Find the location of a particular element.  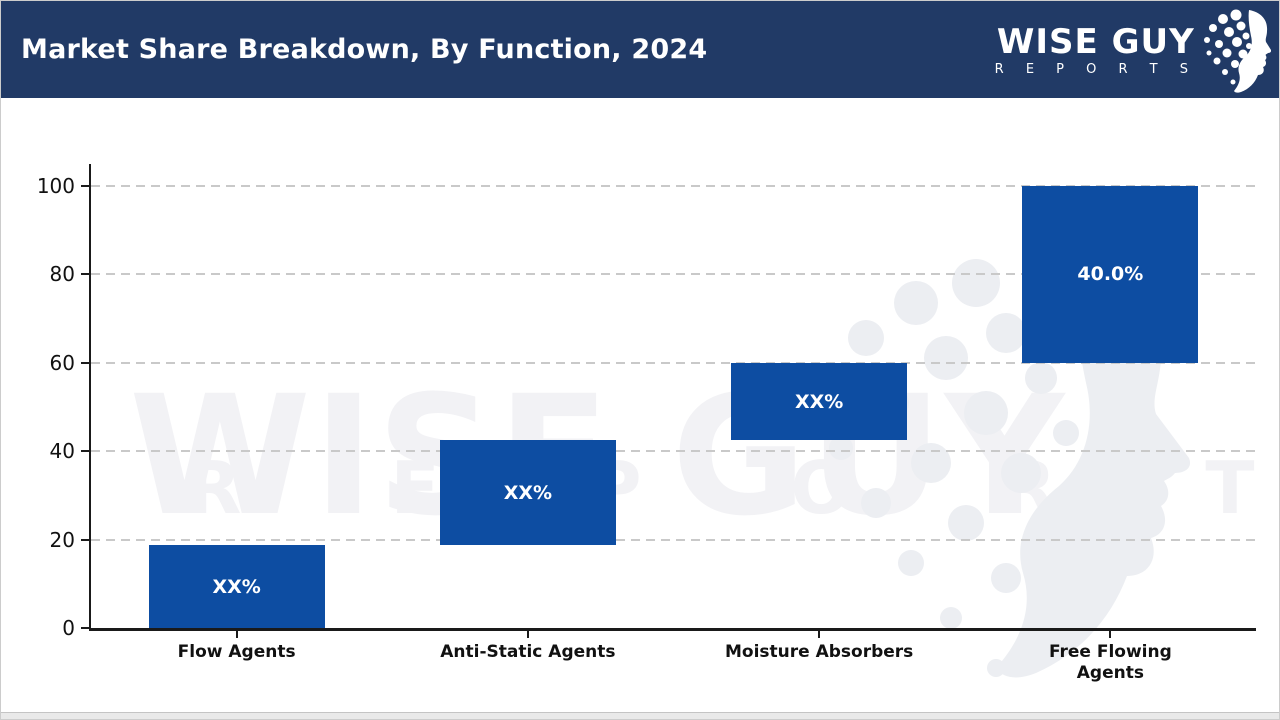

x-tick-label: Anti-Static Agents is located at coordinates (528, 652).